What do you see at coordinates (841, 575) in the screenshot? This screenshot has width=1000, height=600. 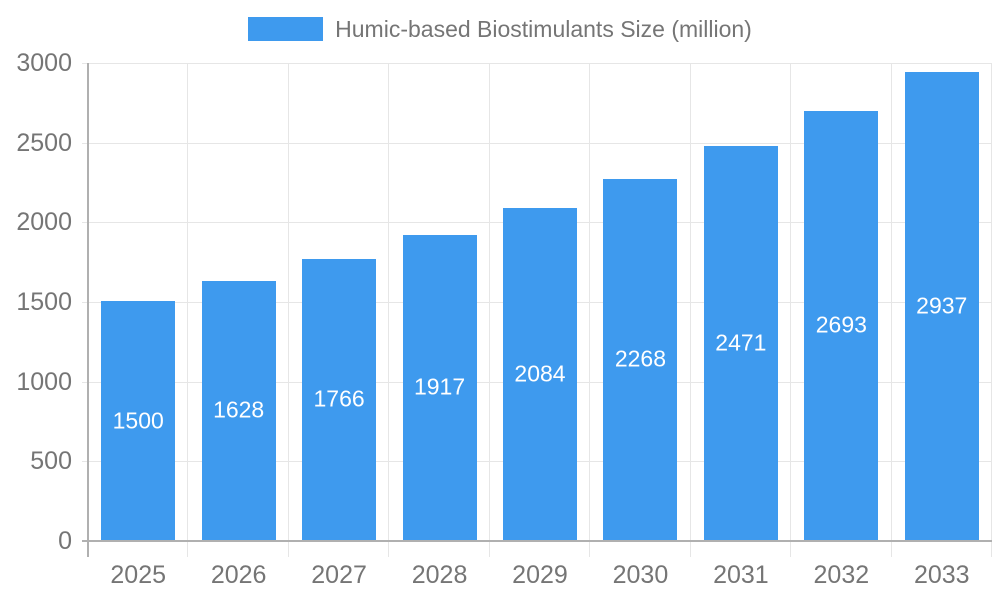 I see `x-axis-category-label: 2032` at bounding box center [841, 575].